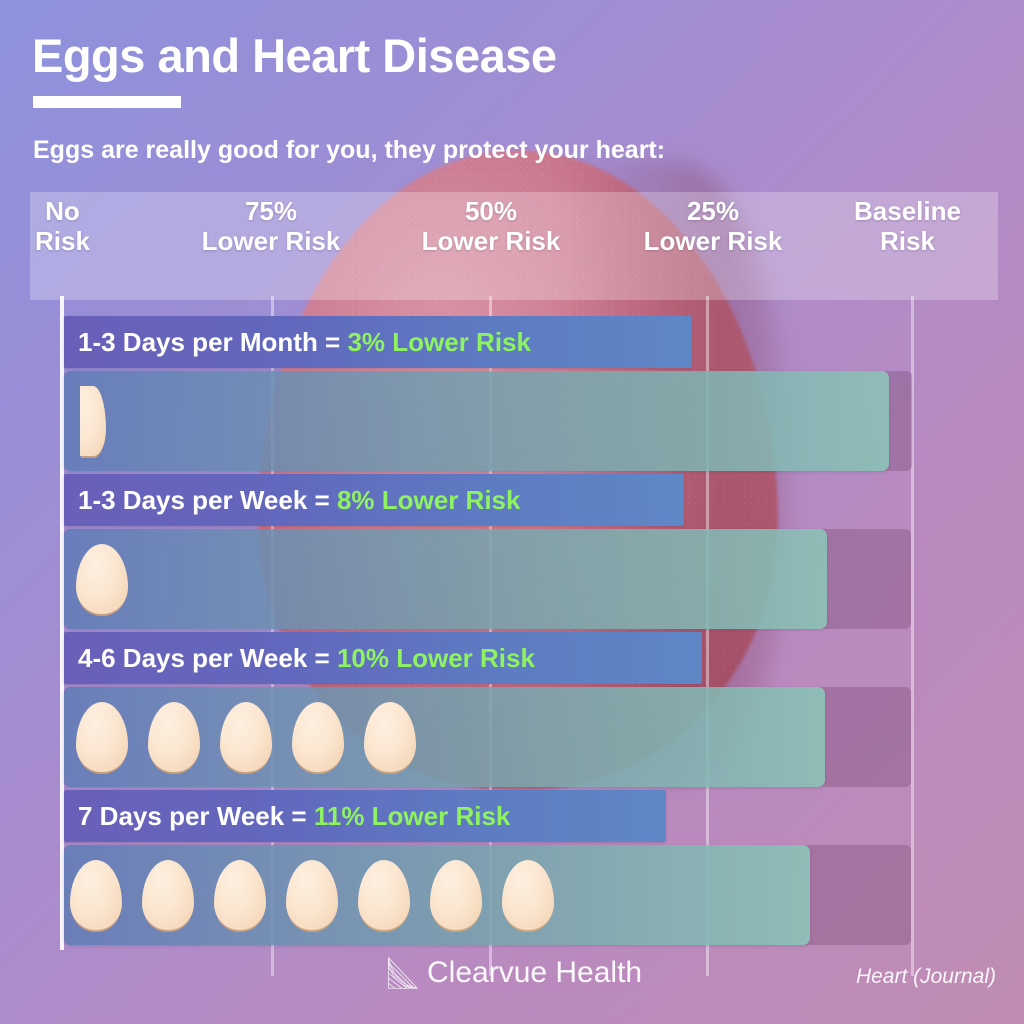  Describe the element at coordinates (62, 623) in the screenshot. I see `y-axis-line` at that location.